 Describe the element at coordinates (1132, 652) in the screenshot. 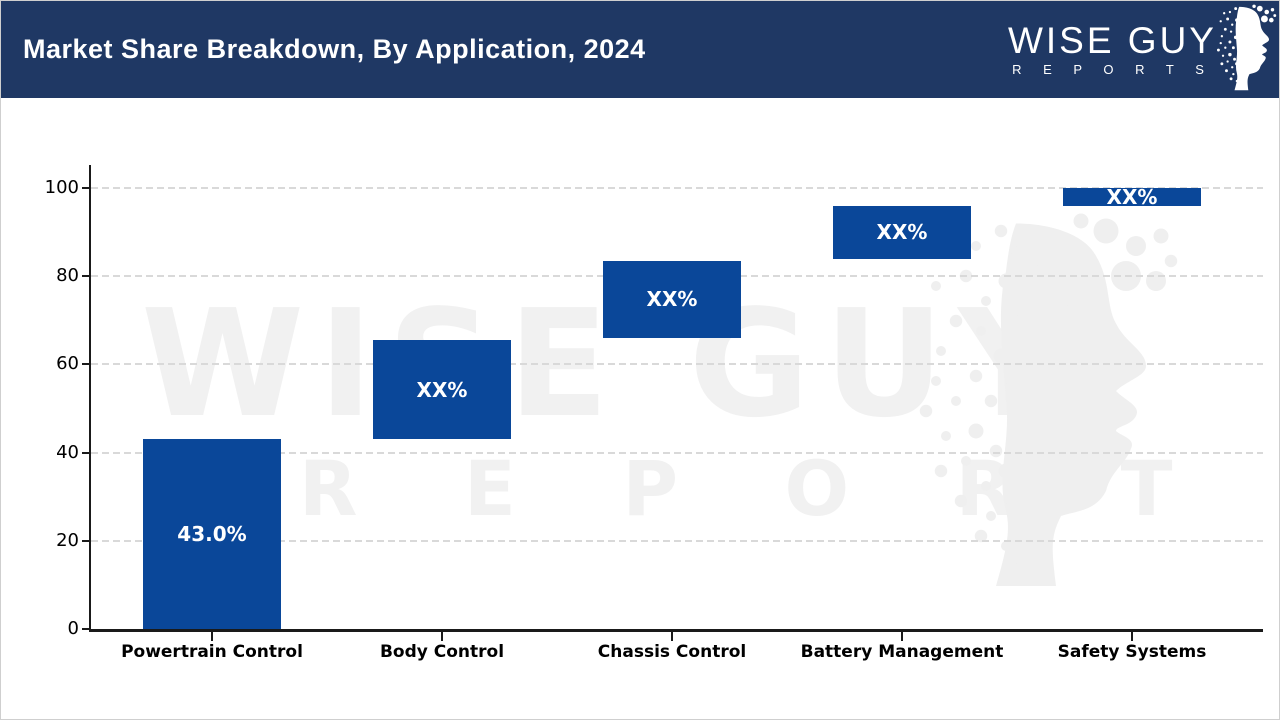

I see `x-category-label: Safety Systems` at that location.